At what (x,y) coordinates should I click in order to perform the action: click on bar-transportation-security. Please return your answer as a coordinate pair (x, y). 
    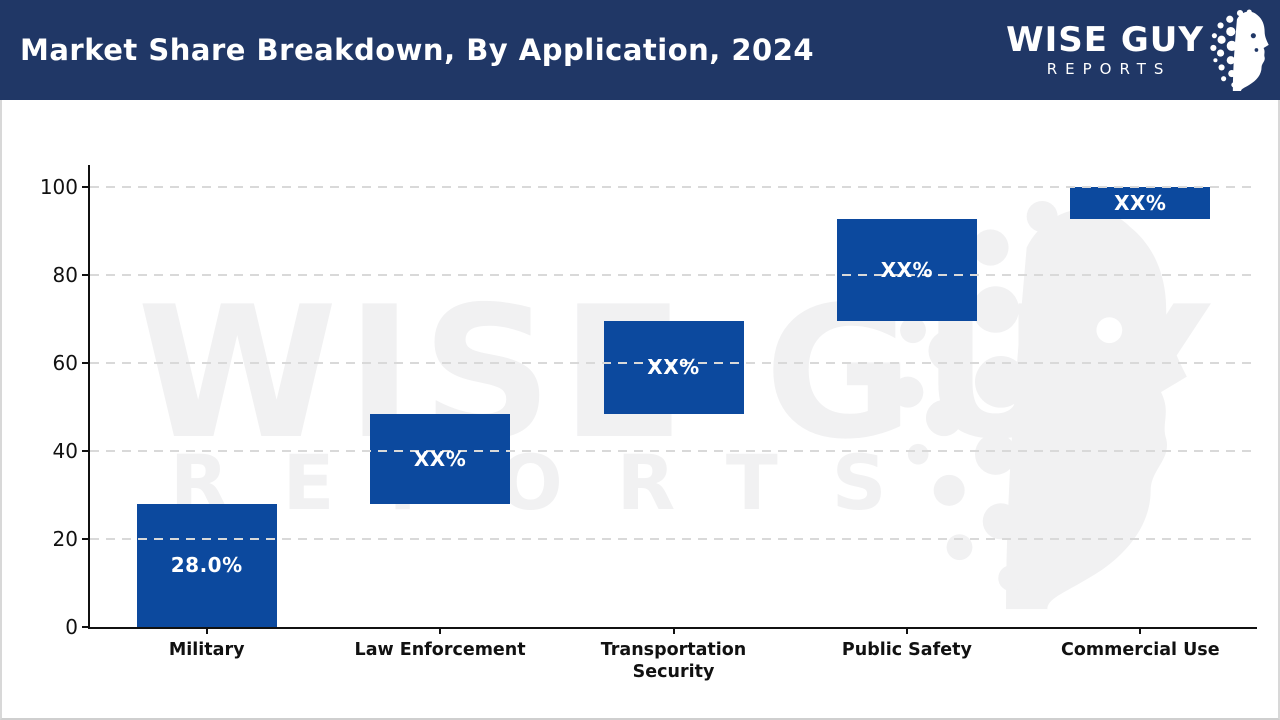
    Looking at the image, I should click on (673, 367).